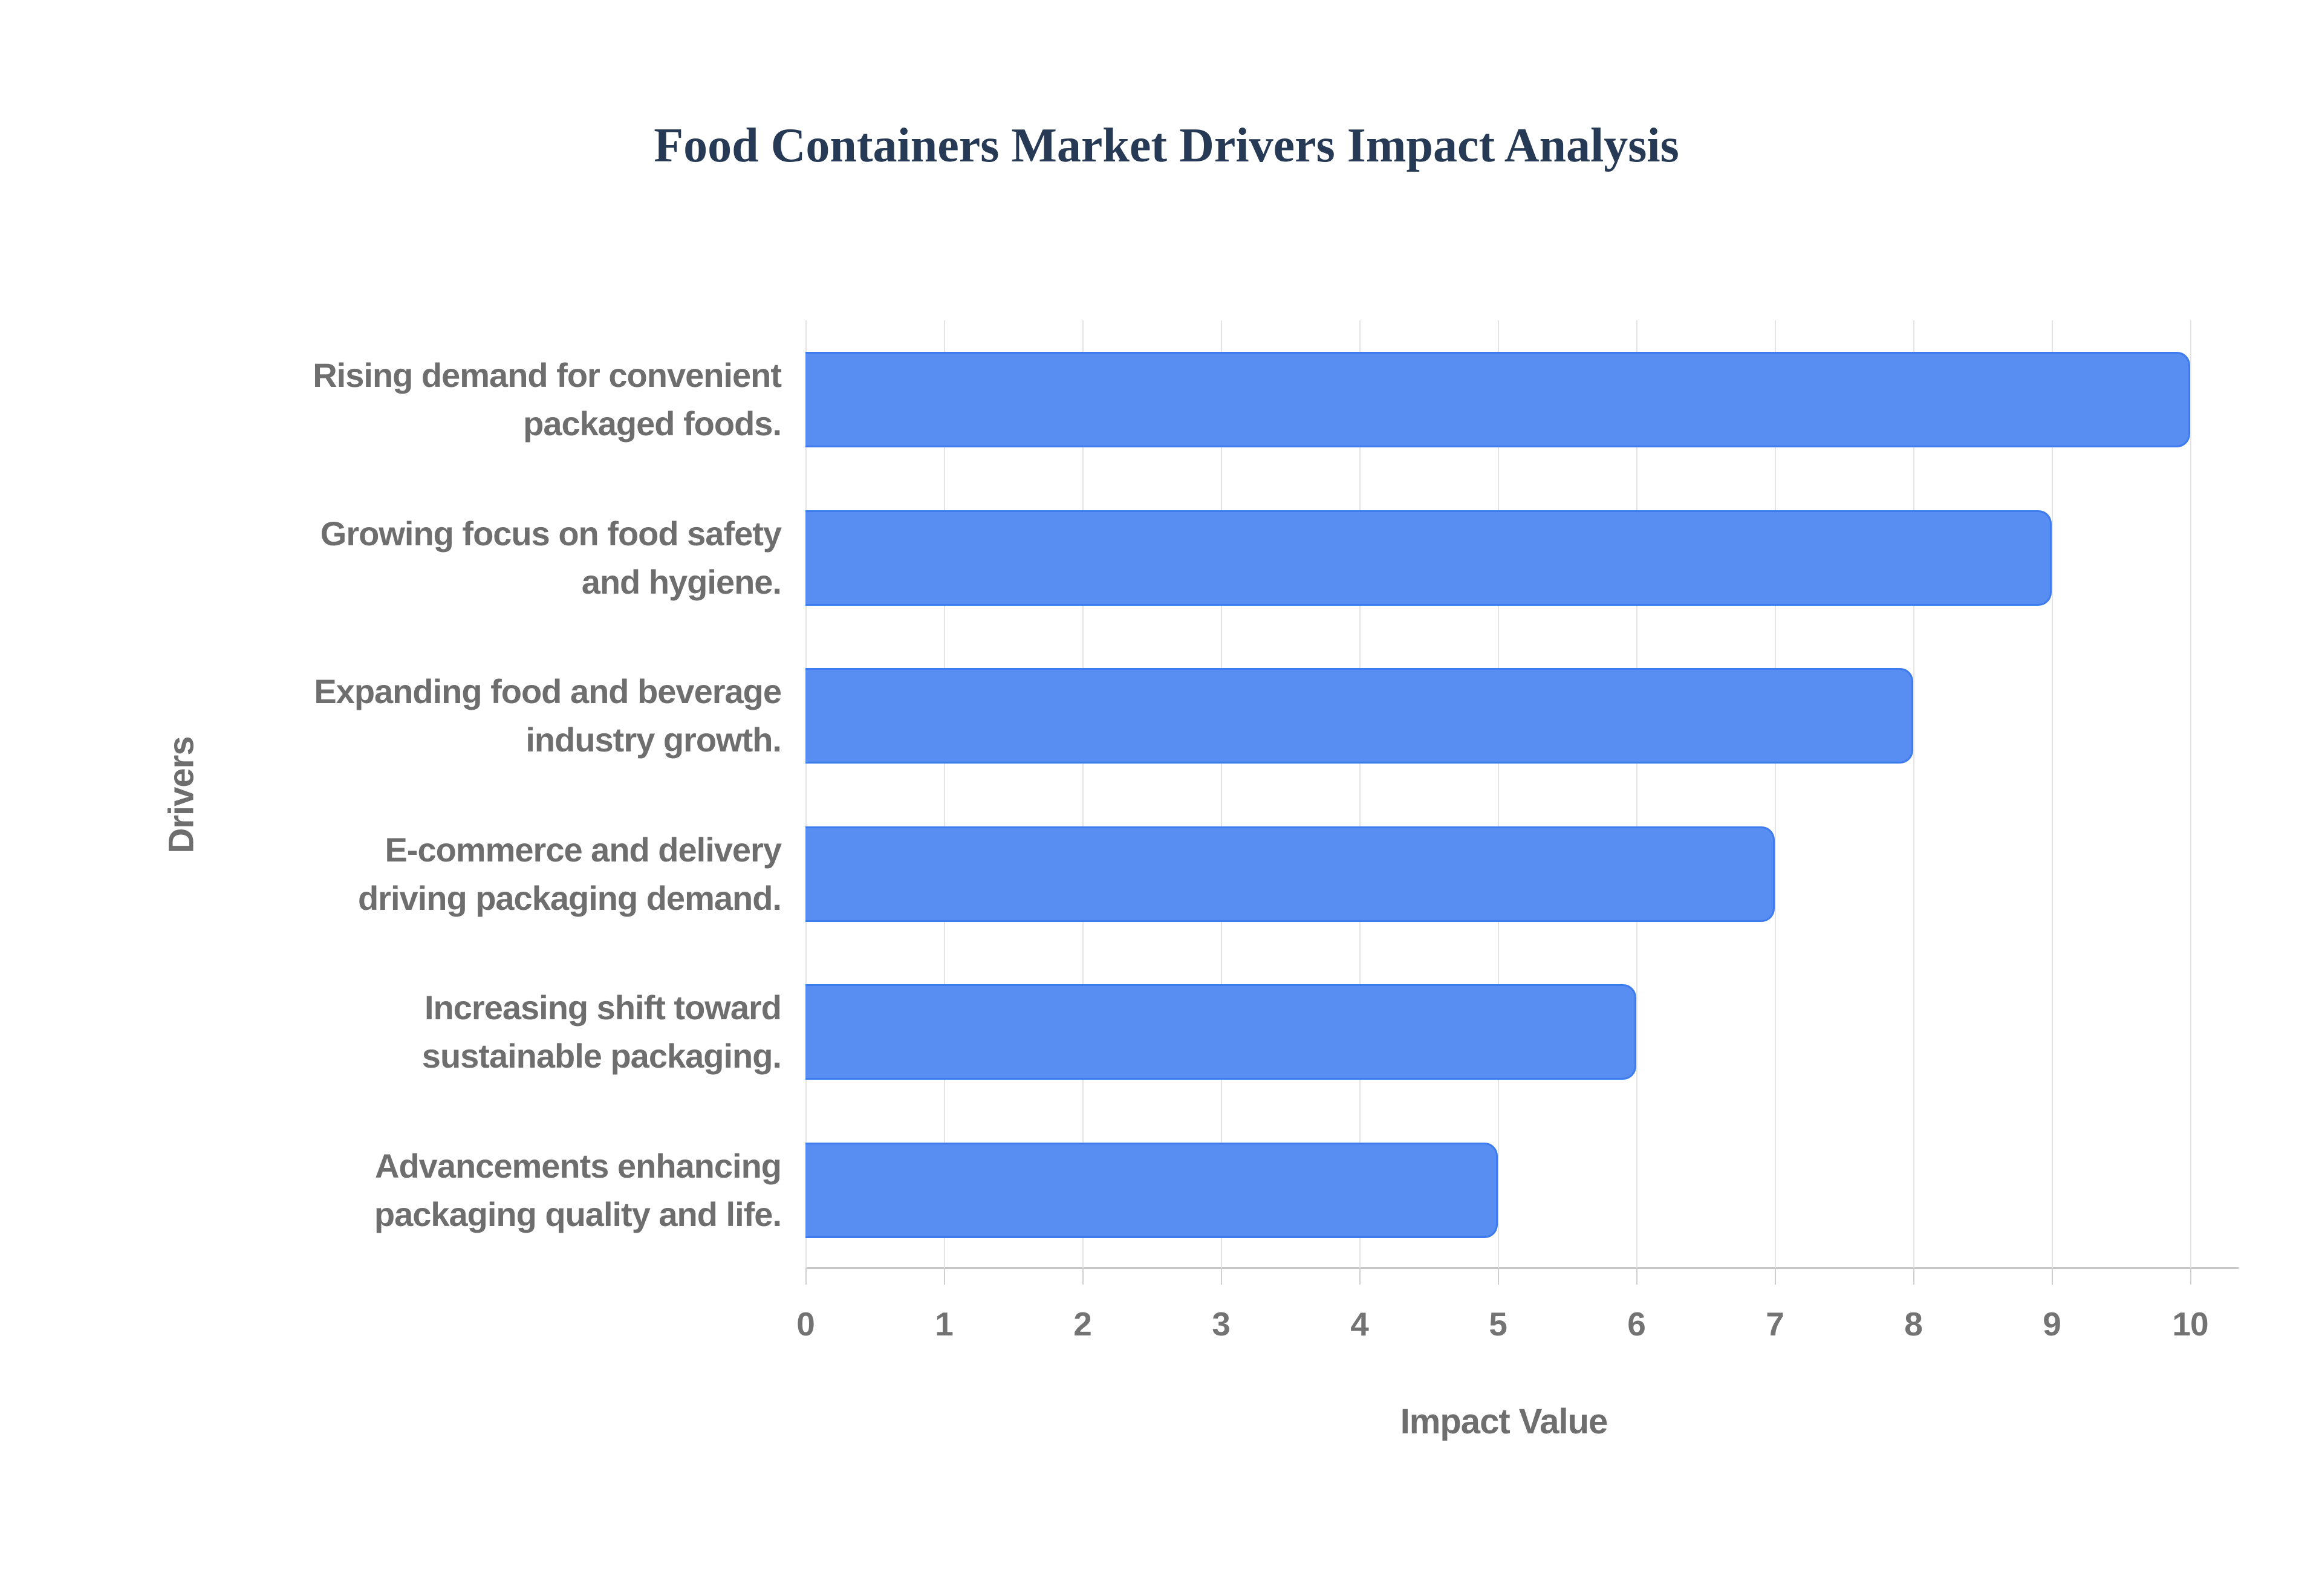  Describe the element at coordinates (181, 795) in the screenshot. I see `y-axis-title: Drivers` at that location.